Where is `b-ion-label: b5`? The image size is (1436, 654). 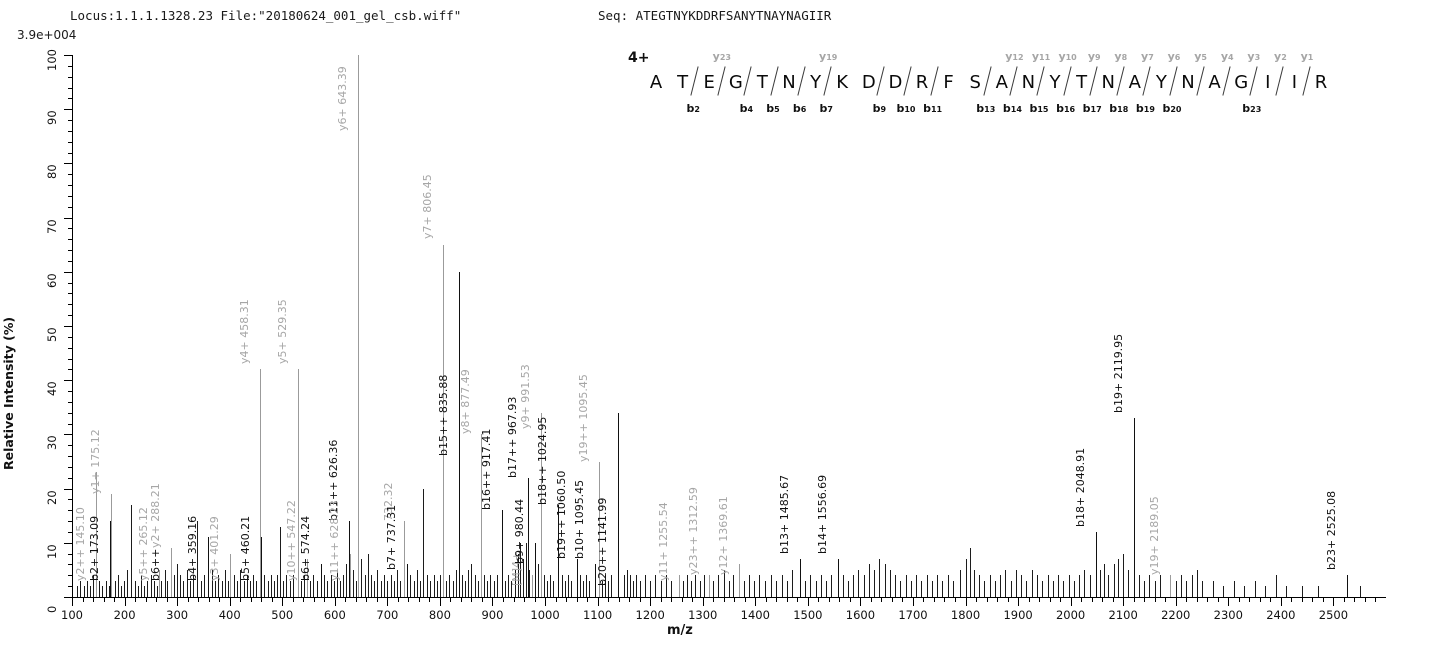 b-ion-label: b5 is located at coordinates (773, 108).